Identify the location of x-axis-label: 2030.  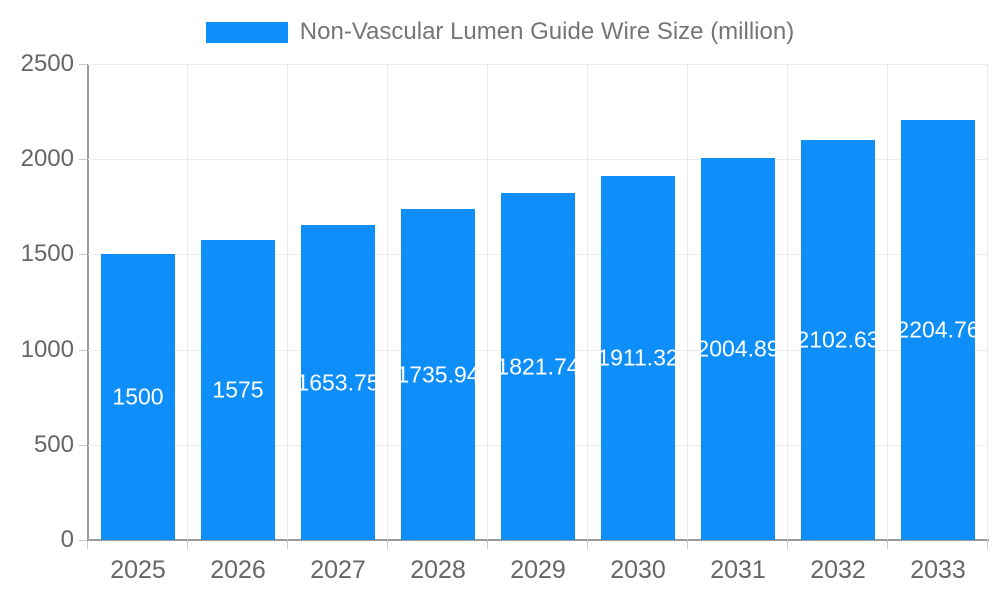
(638, 570).